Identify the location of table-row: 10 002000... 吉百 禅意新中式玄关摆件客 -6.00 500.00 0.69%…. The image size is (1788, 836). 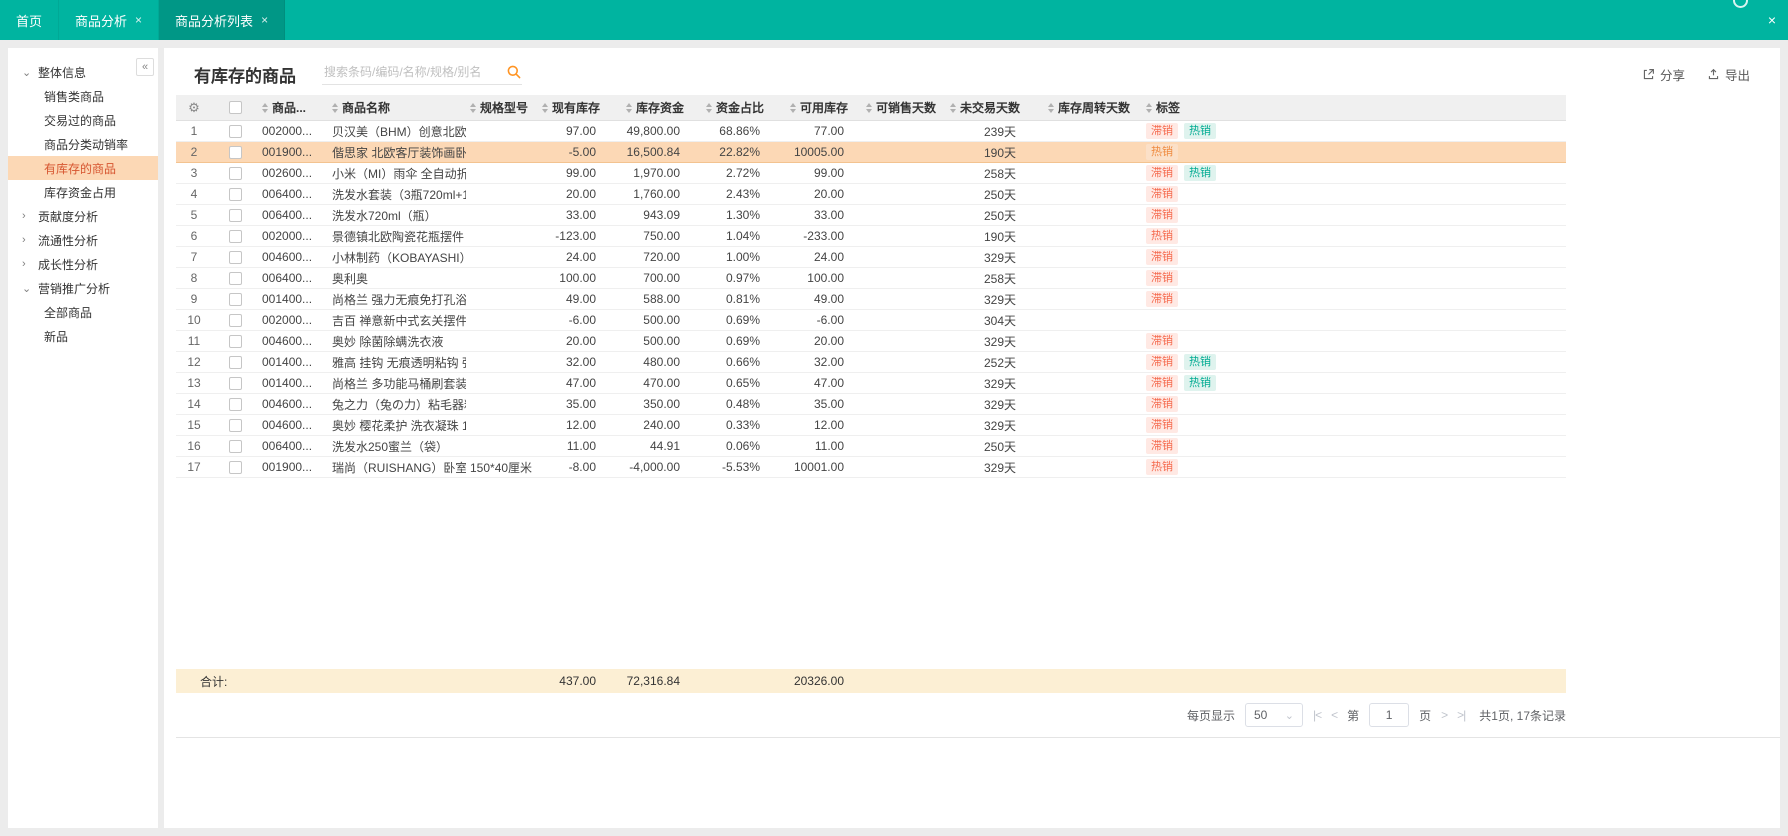
(871, 320).